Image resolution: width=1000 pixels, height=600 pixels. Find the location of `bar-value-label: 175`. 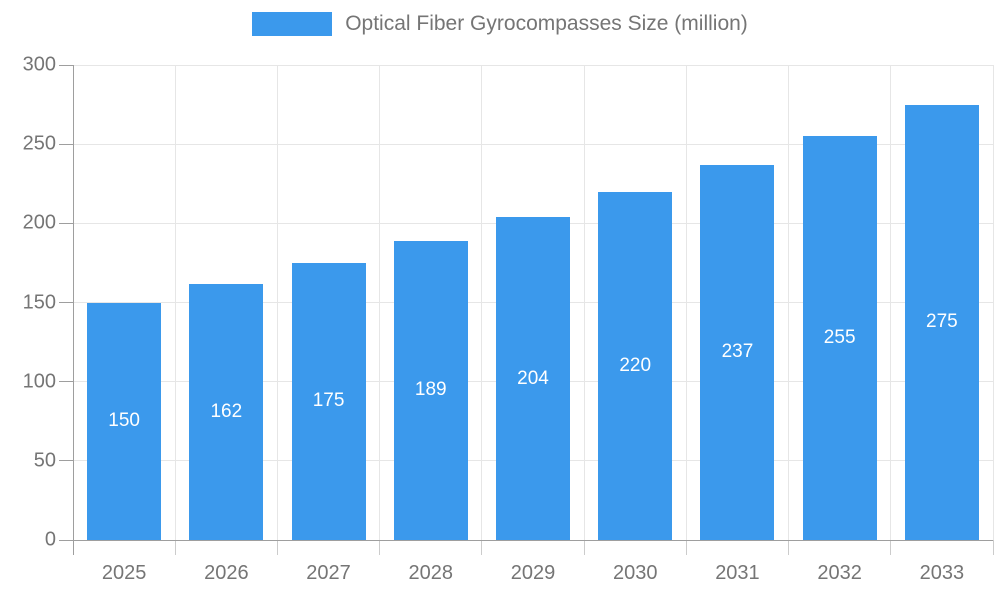

bar-value-label: 175 is located at coordinates (328, 401).